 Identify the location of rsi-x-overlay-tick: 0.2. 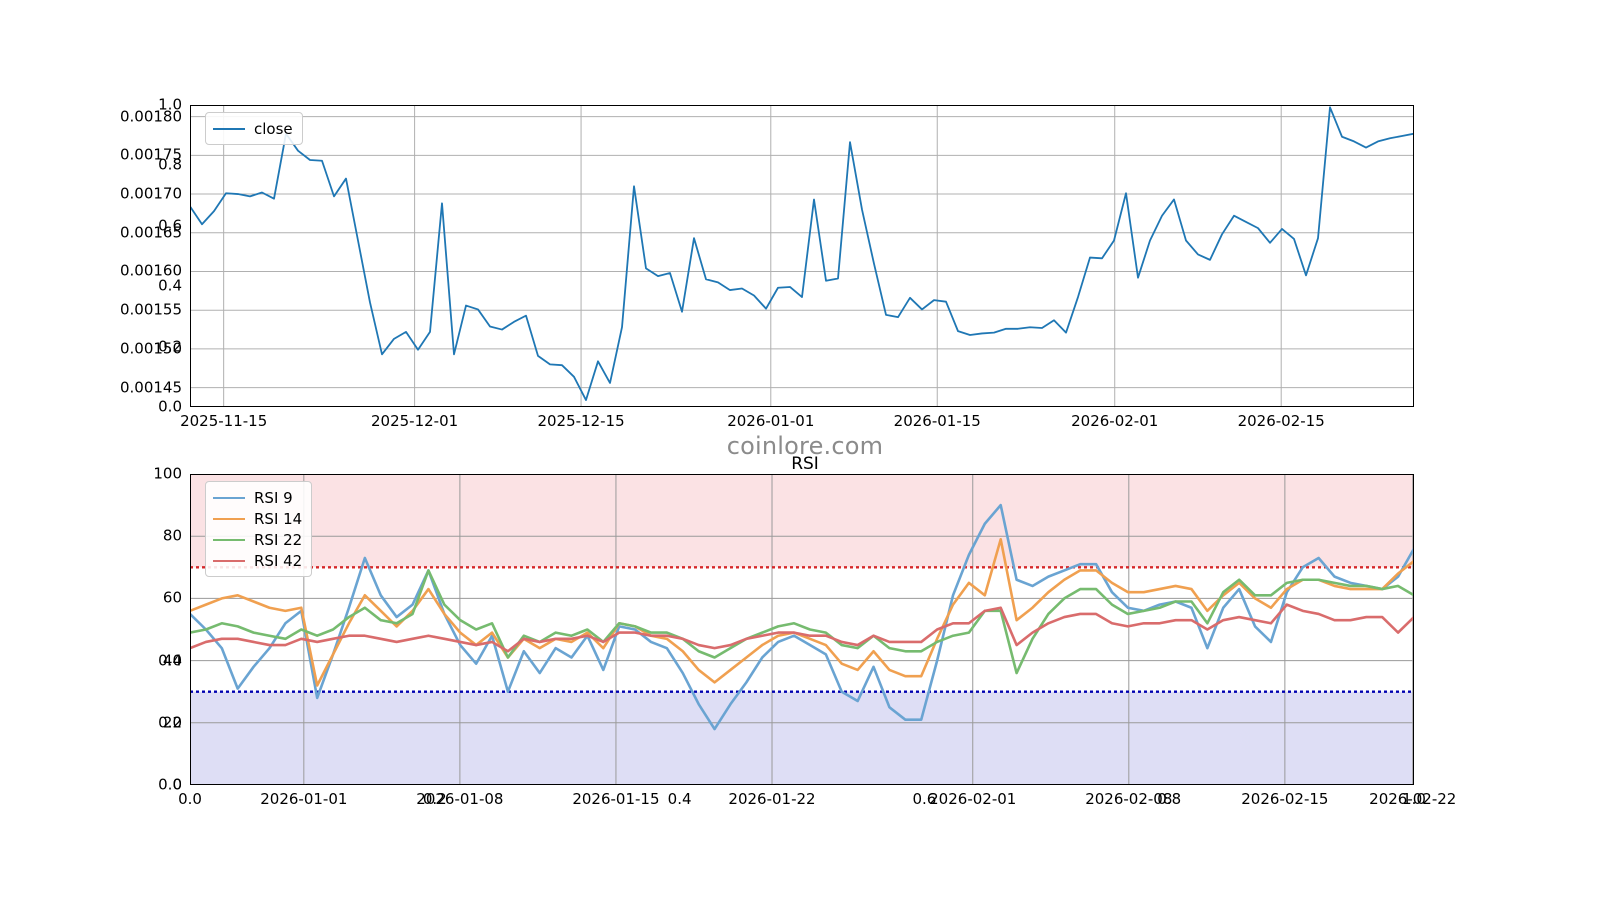
(434, 799).